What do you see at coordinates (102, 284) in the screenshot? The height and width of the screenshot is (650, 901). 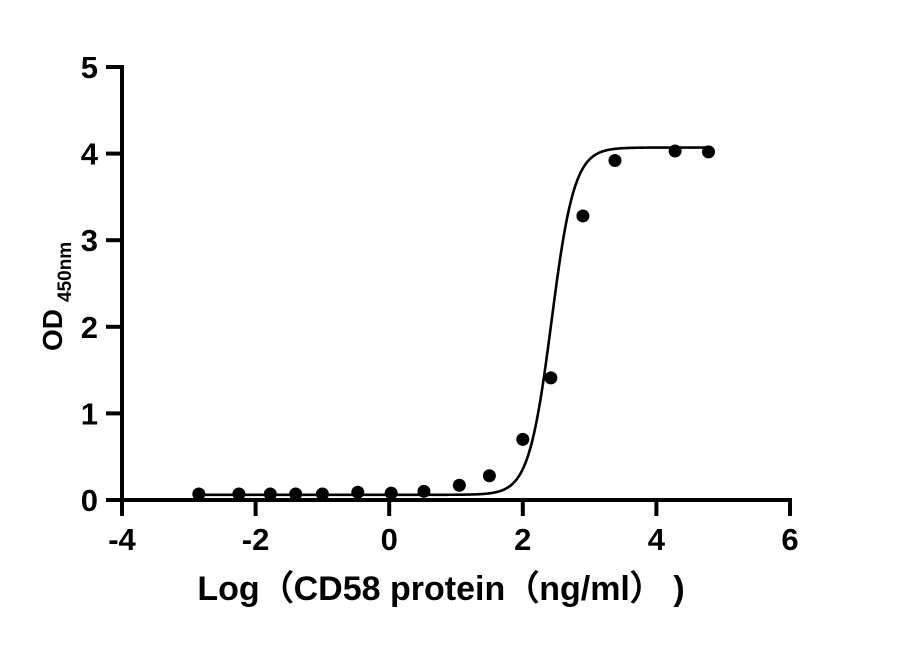 I see `y-axis-group: 0 1 2 3 4 5` at bounding box center [102, 284].